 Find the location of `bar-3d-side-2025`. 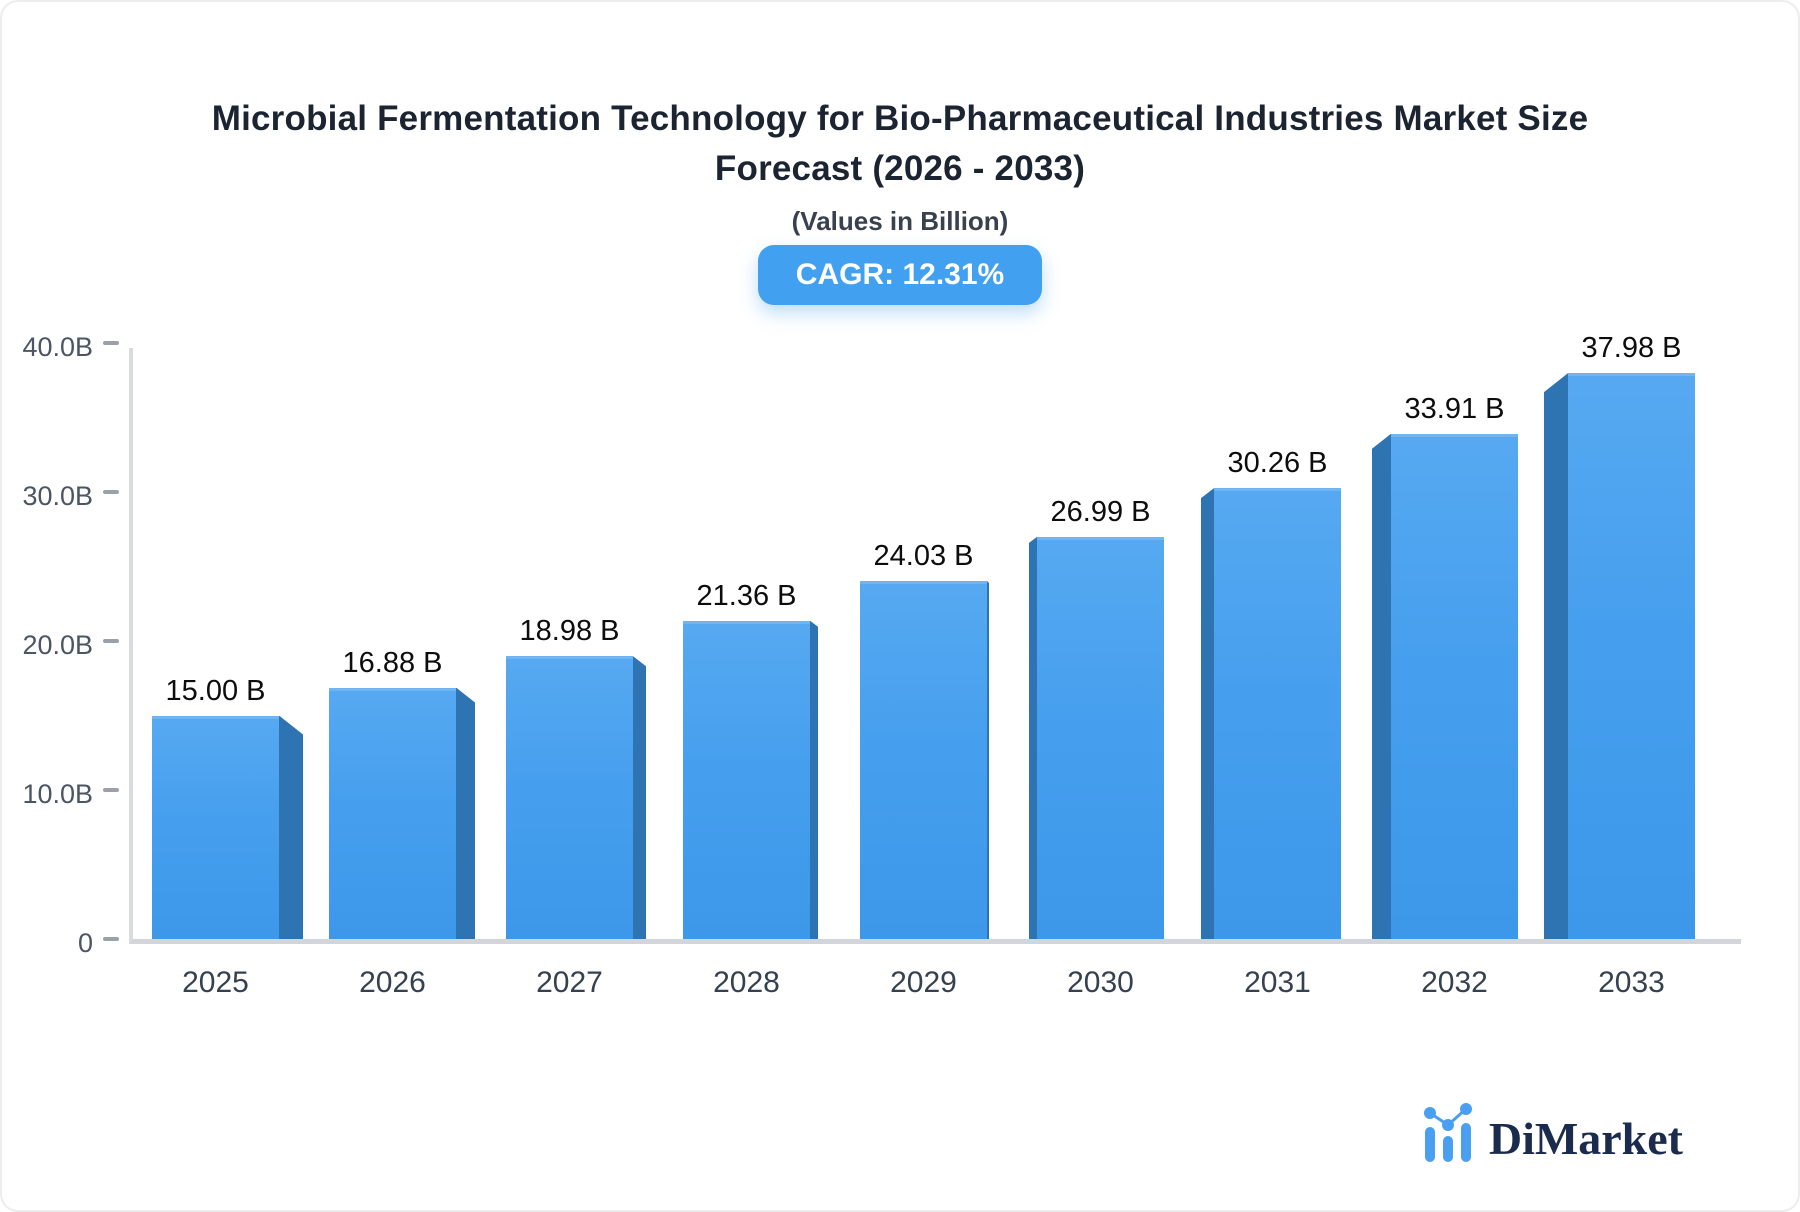

bar-3d-side-2025 is located at coordinates (291, 827).